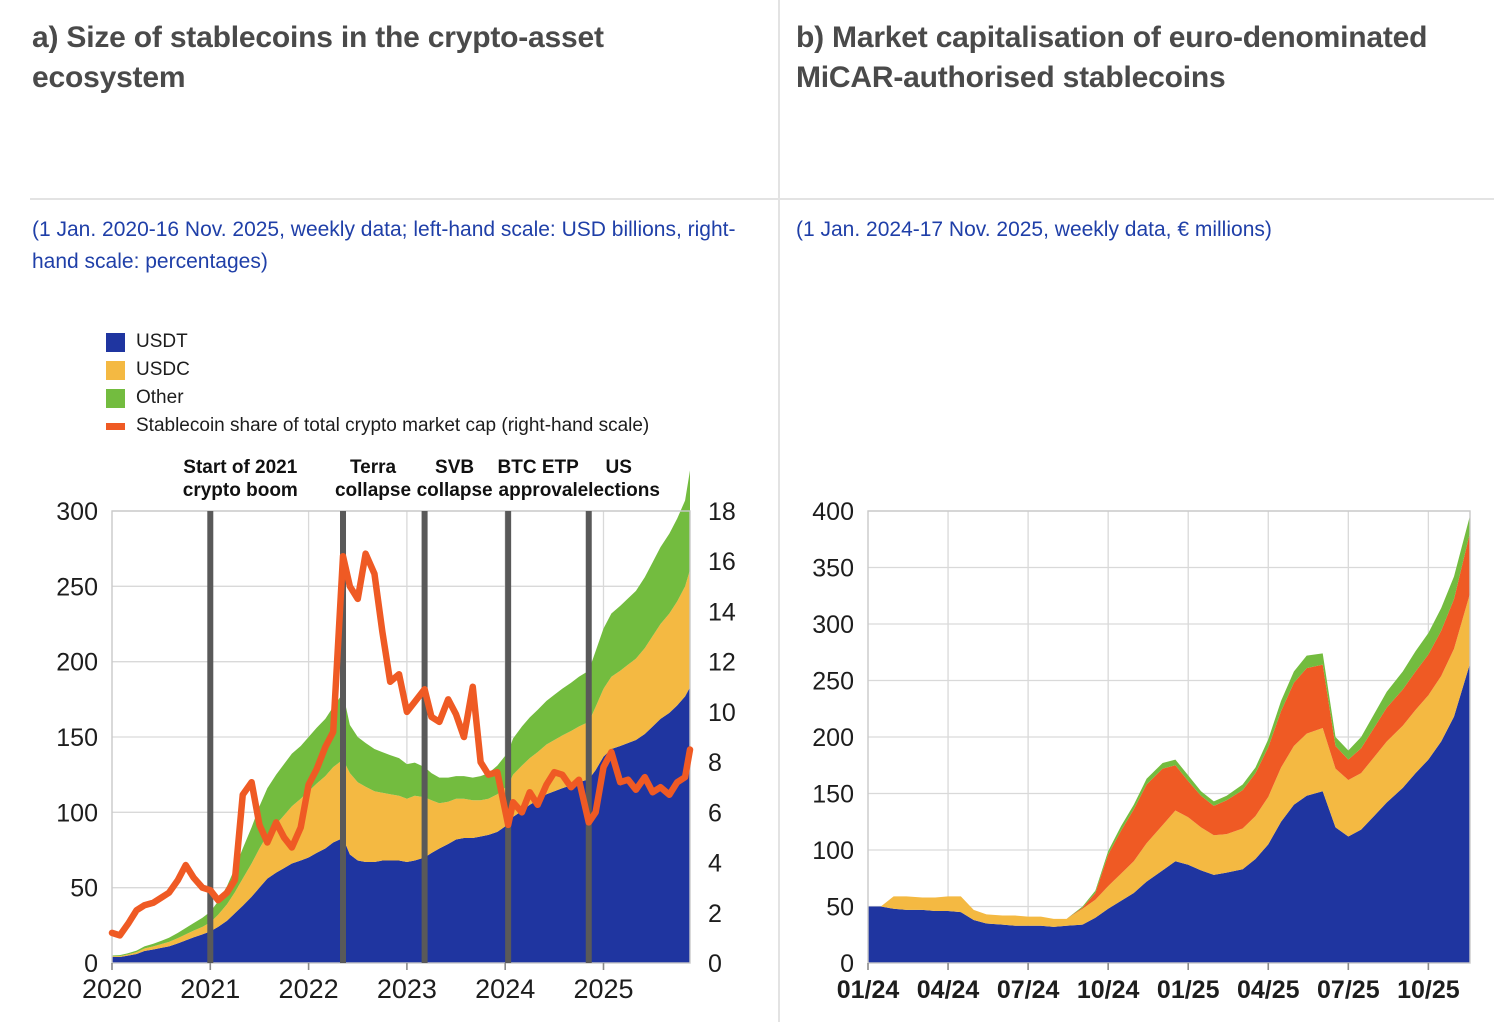  Describe the element at coordinates (407, 989) in the screenshot. I see `svg-text: 2023` at that location.